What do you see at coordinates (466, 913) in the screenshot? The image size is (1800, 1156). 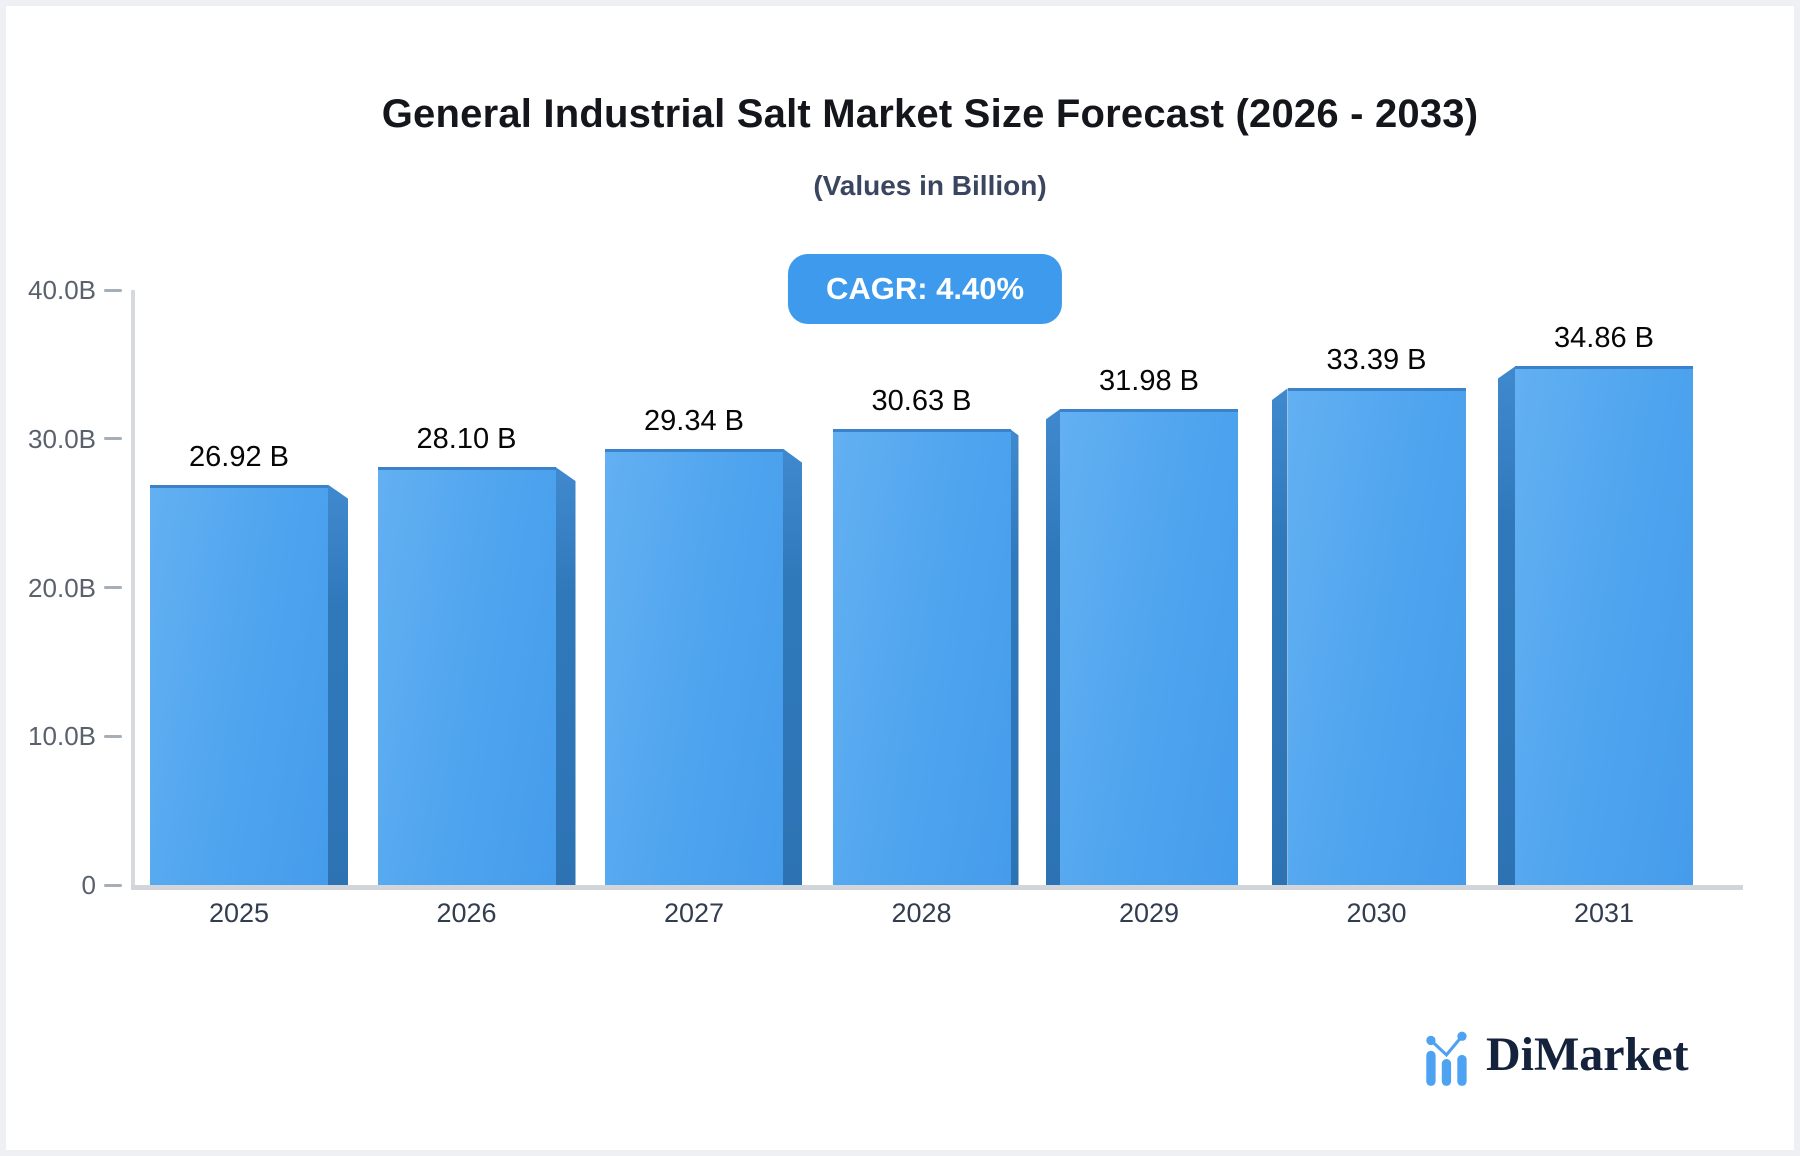 I see `x-tick-label: 2026` at bounding box center [466, 913].